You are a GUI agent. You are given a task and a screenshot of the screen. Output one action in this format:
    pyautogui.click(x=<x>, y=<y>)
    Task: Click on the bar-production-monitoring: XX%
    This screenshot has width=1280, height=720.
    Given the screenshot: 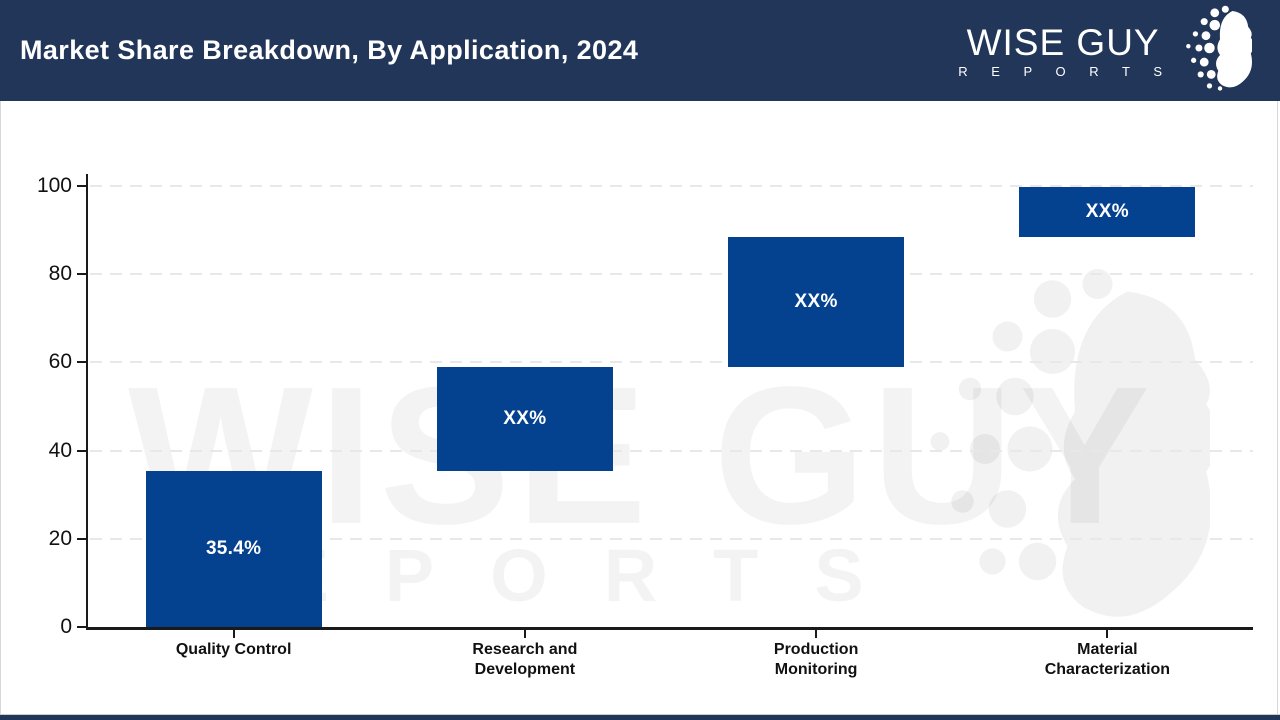 What is the action you would take?
    pyautogui.click(x=816, y=302)
    